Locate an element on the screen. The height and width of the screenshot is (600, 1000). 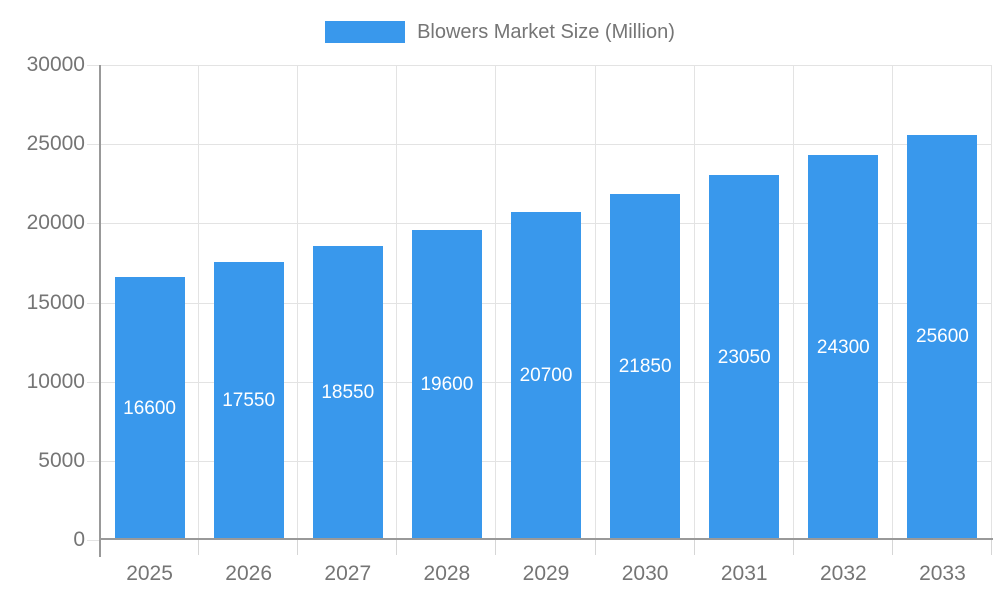
bar-value-label: 18550 is located at coordinates (348, 393).